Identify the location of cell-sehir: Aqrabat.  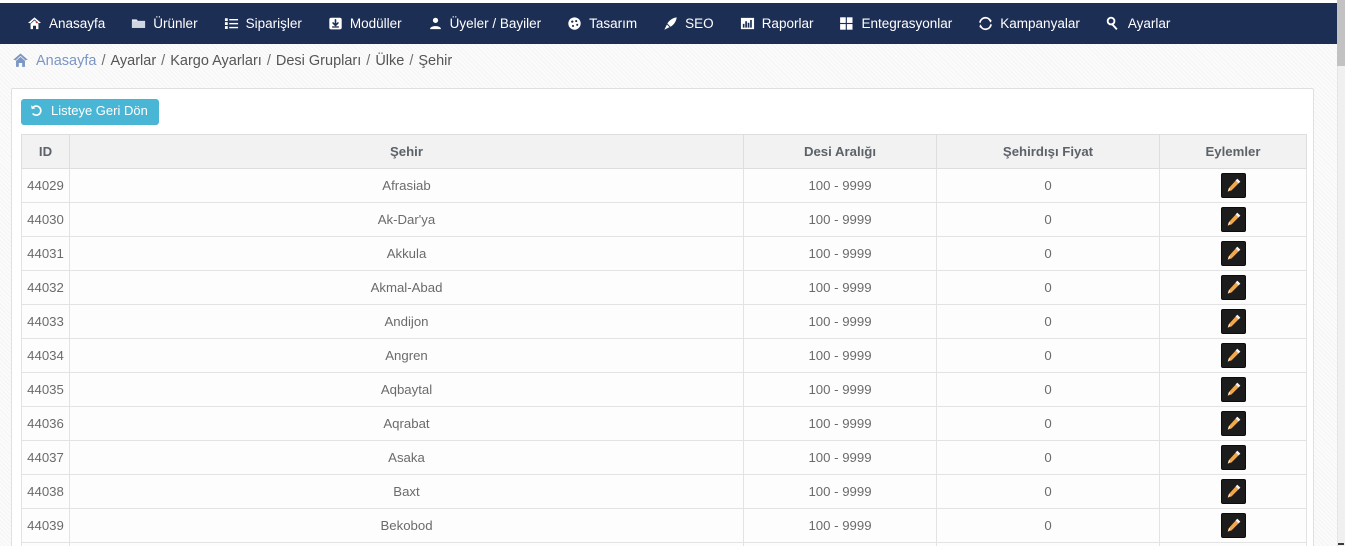
(406, 423).